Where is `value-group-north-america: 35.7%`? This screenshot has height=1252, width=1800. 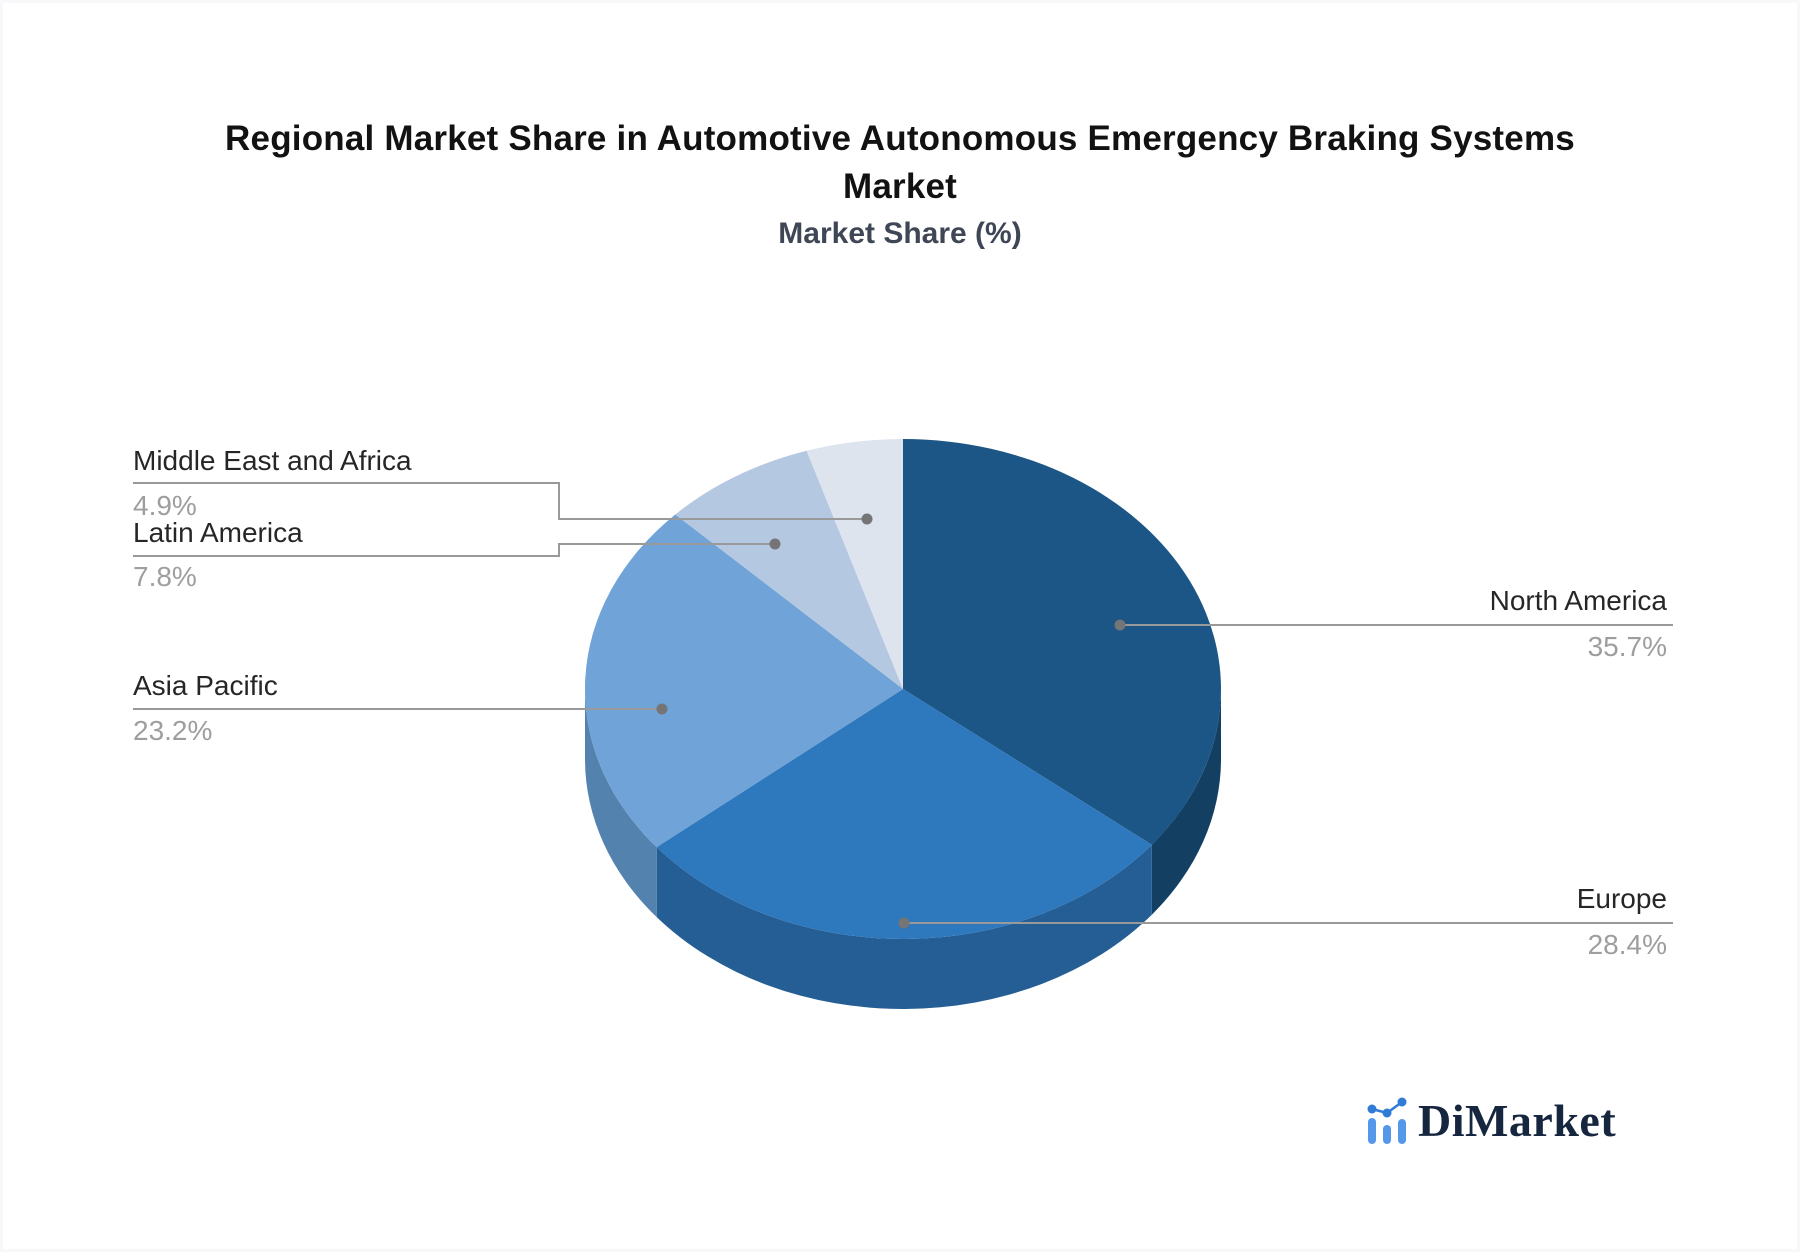 value-group-north-america: 35.7% is located at coordinates (1627, 647).